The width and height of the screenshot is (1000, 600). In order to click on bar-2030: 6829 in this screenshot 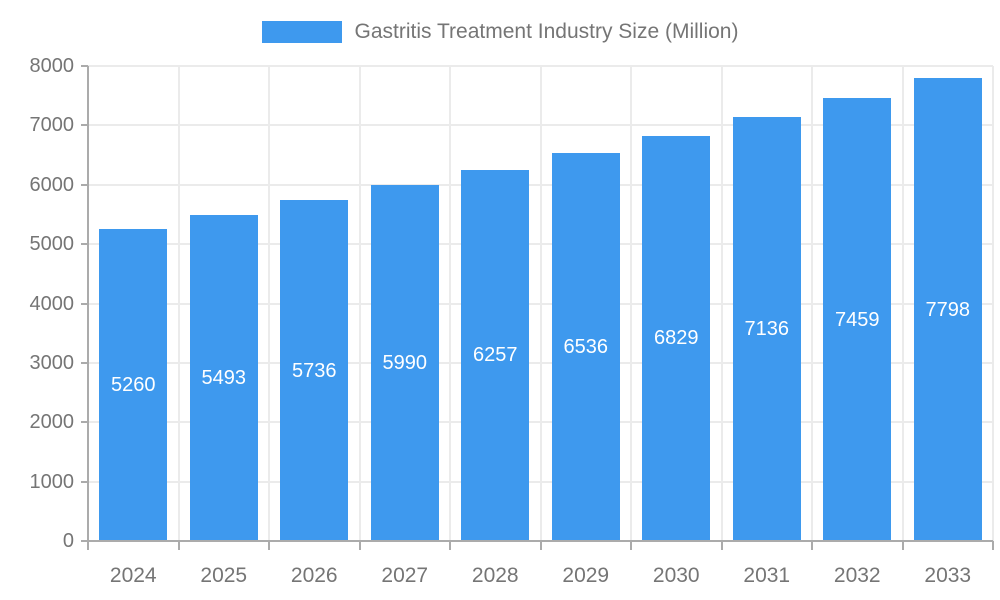, I will do `click(676, 338)`.